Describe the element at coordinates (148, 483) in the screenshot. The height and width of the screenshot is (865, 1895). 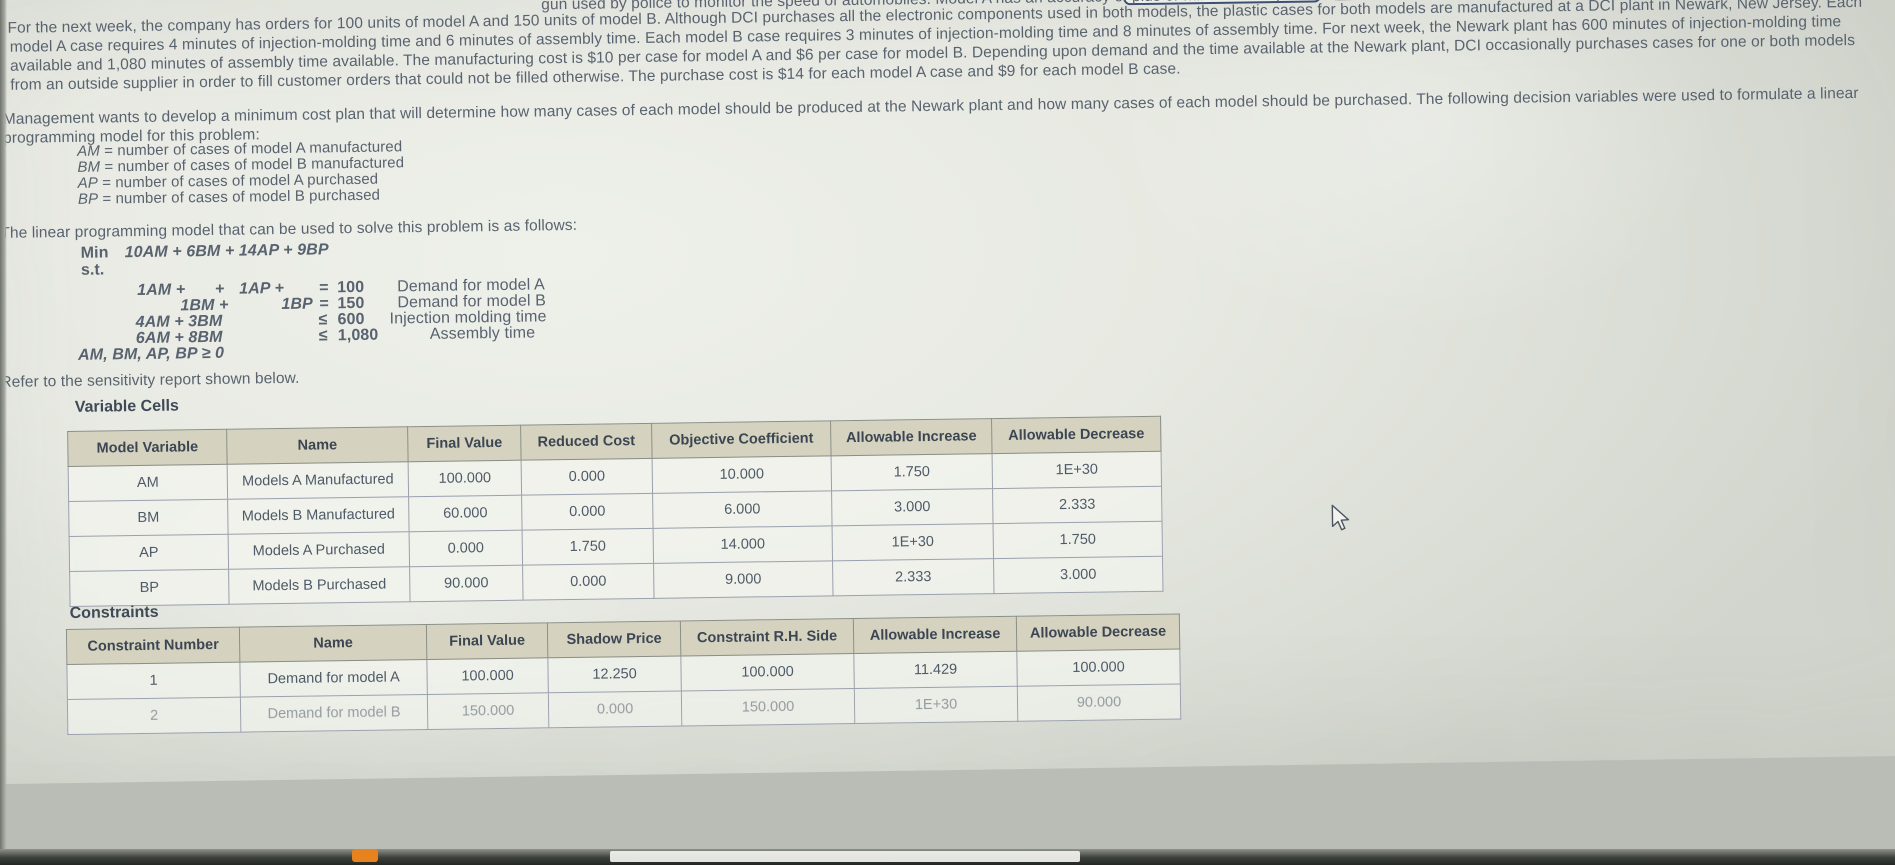
I see `cell-model-variable: AM` at that location.